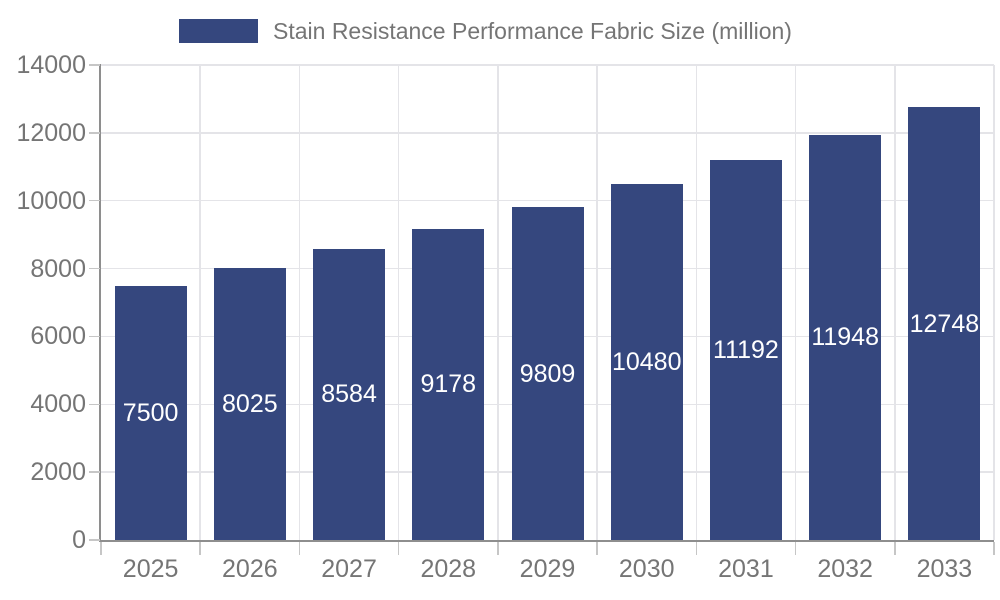 This screenshot has width=1000, height=600. What do you see at coordinates (58, 472) in the screenshot?
I see `y-axis-tick-label: 2000` at bounding box center [58, 472].